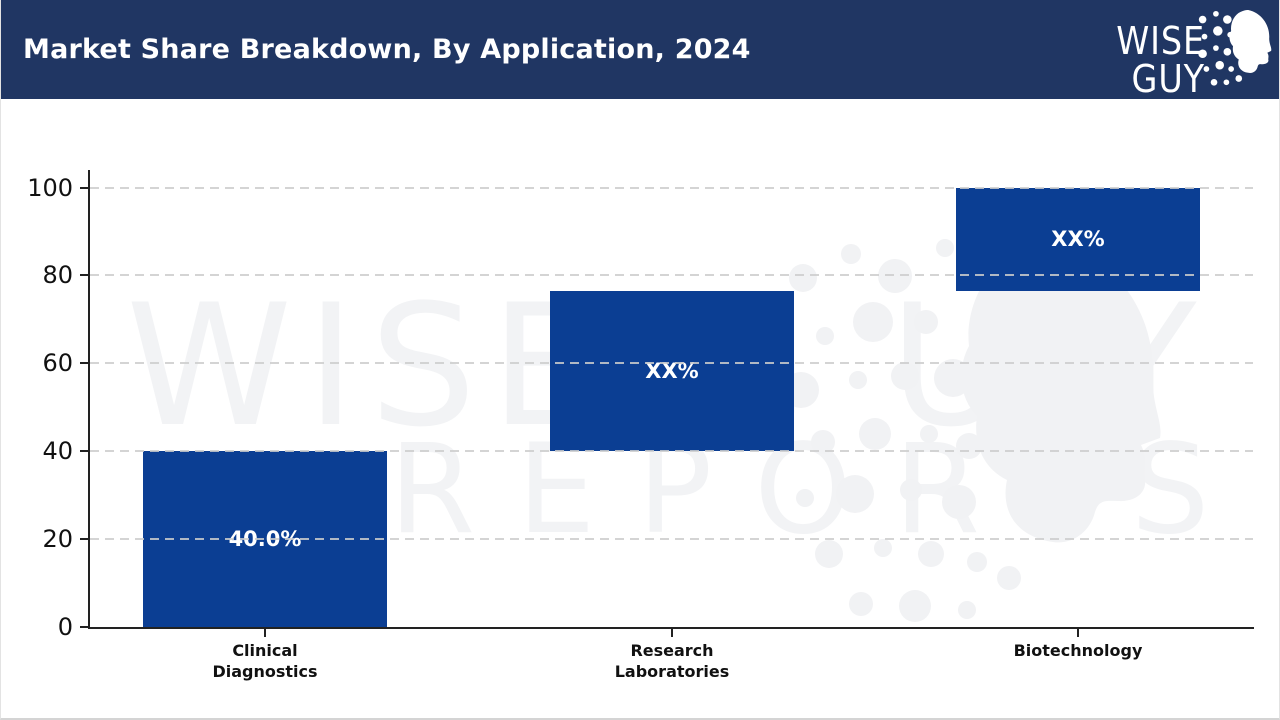 The width and height of the screenshot is (1280, 720). Describe the element at coordinates (57, 363) in the screenshot. I see `y-tick-label: 60` at that location.